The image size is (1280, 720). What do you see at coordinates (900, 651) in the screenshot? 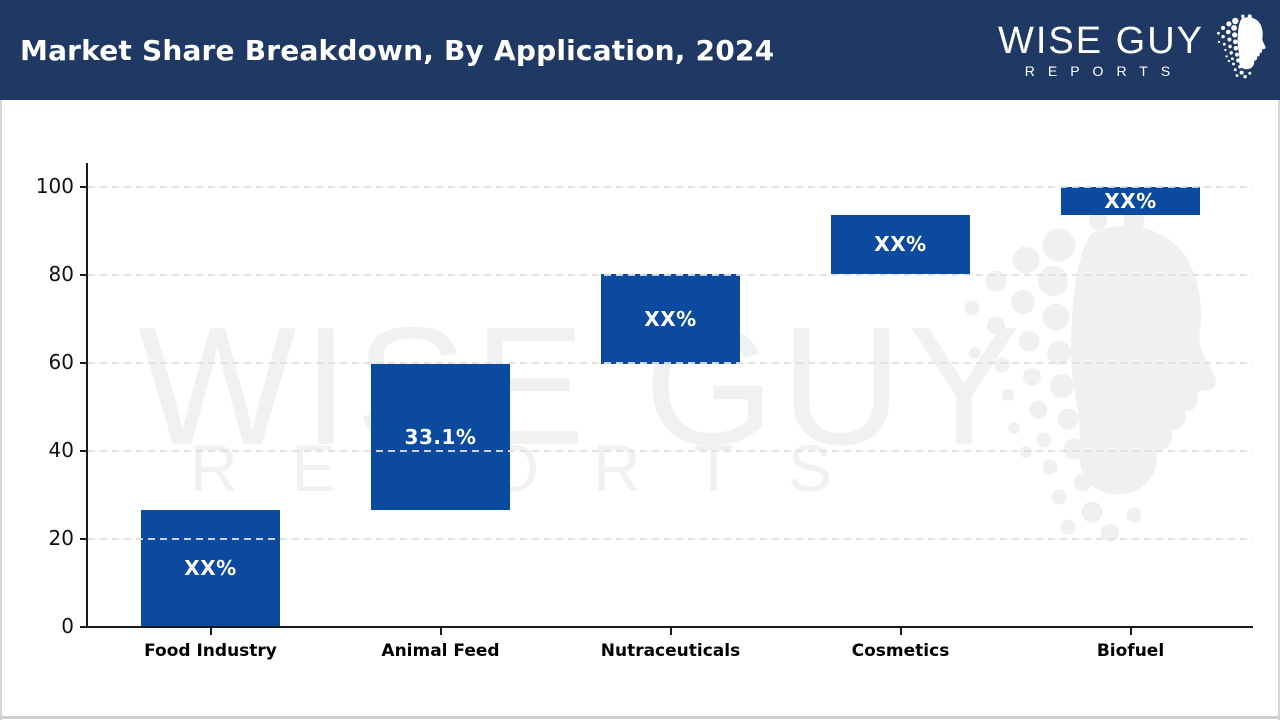
I see `x-category-label: Cosmetics` at bounding box center [900, 651].